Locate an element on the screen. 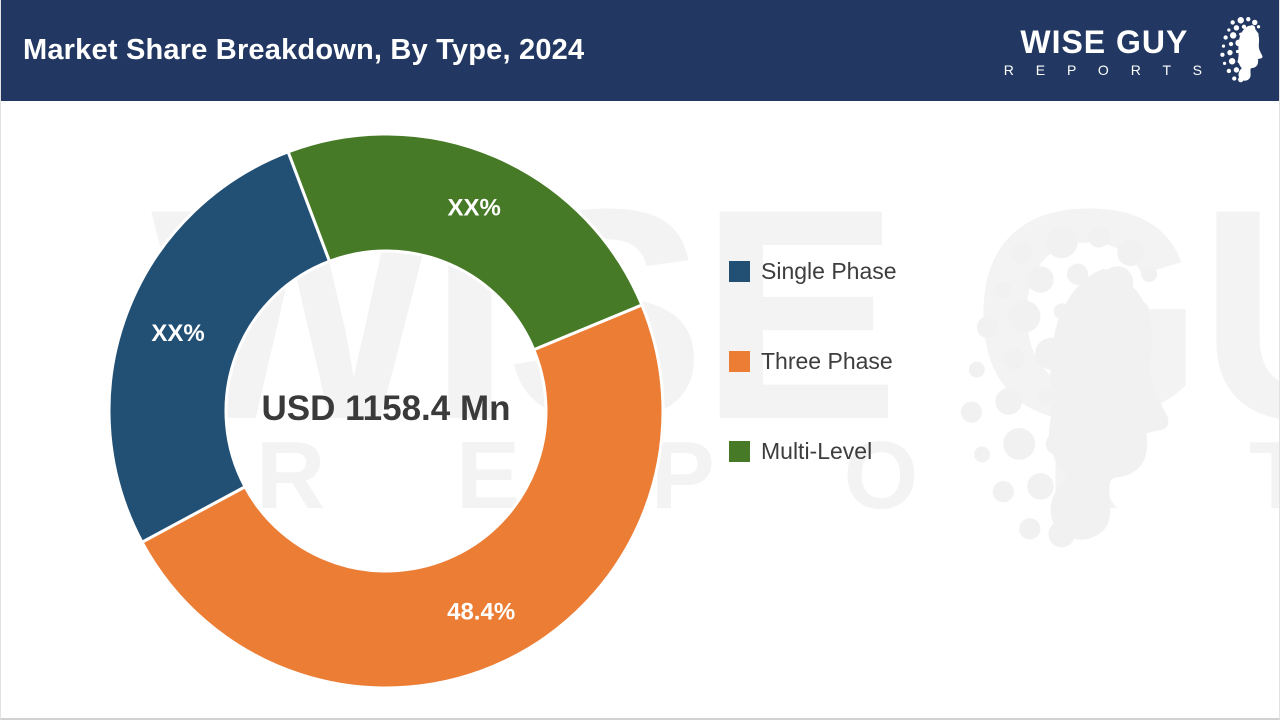 The image size is (1280, 720). legend-swatch-multi-level is located at coordinates (739, 451).